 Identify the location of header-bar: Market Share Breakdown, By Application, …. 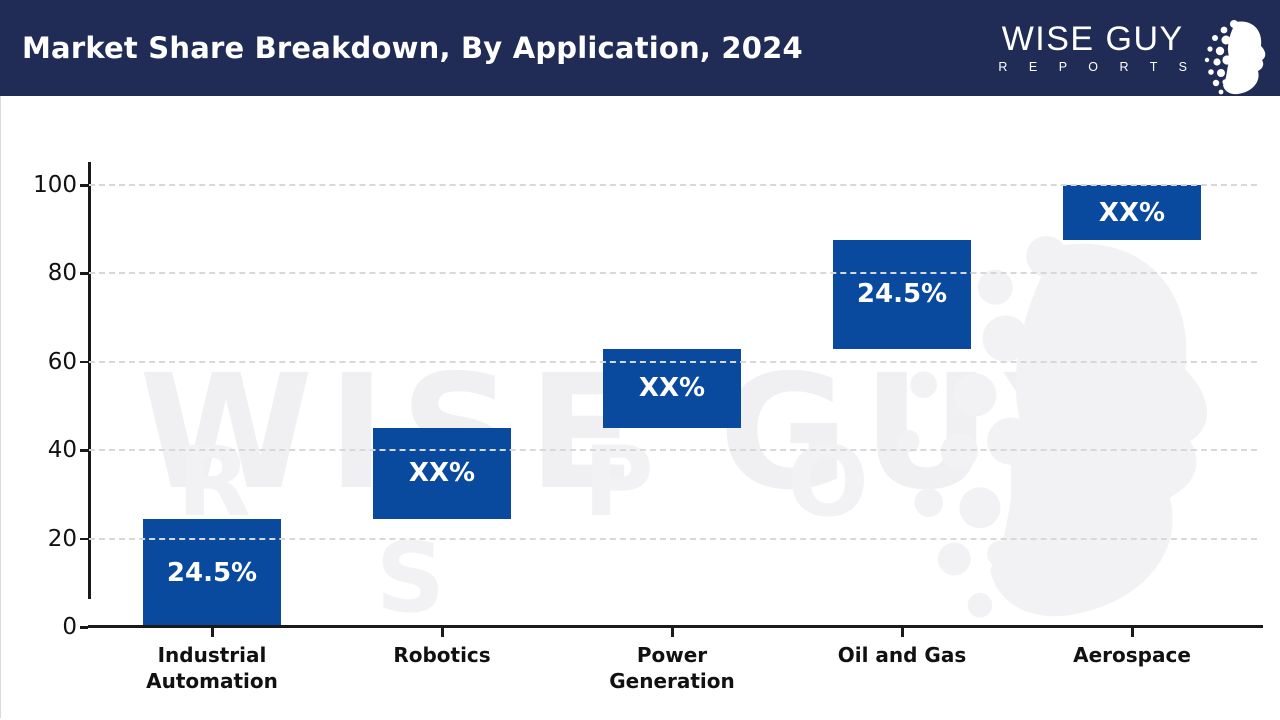
(640, 48).